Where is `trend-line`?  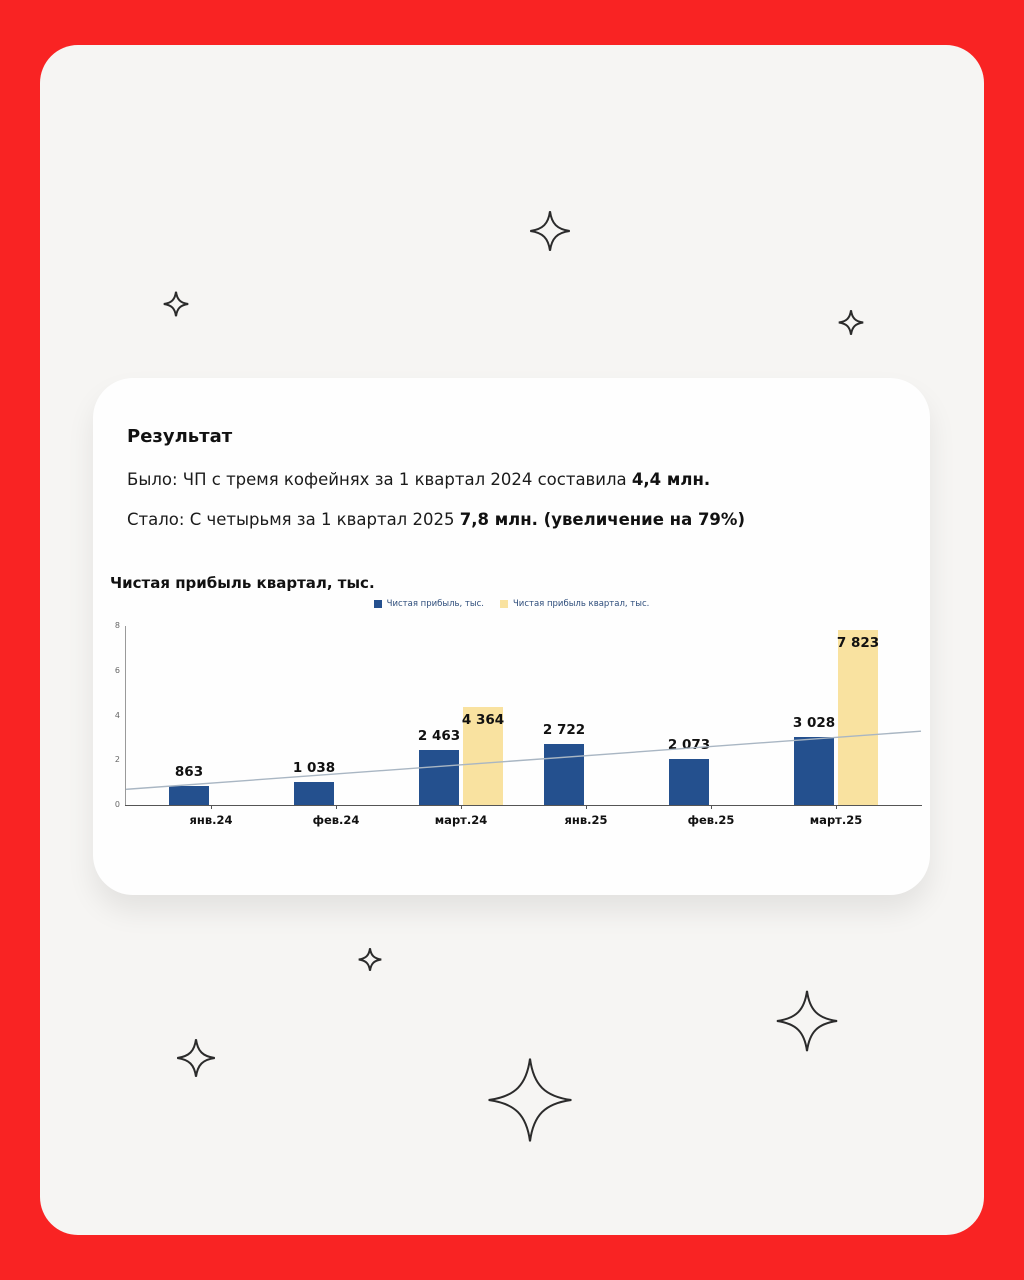
trend-line is located at coordinates (523, 760).